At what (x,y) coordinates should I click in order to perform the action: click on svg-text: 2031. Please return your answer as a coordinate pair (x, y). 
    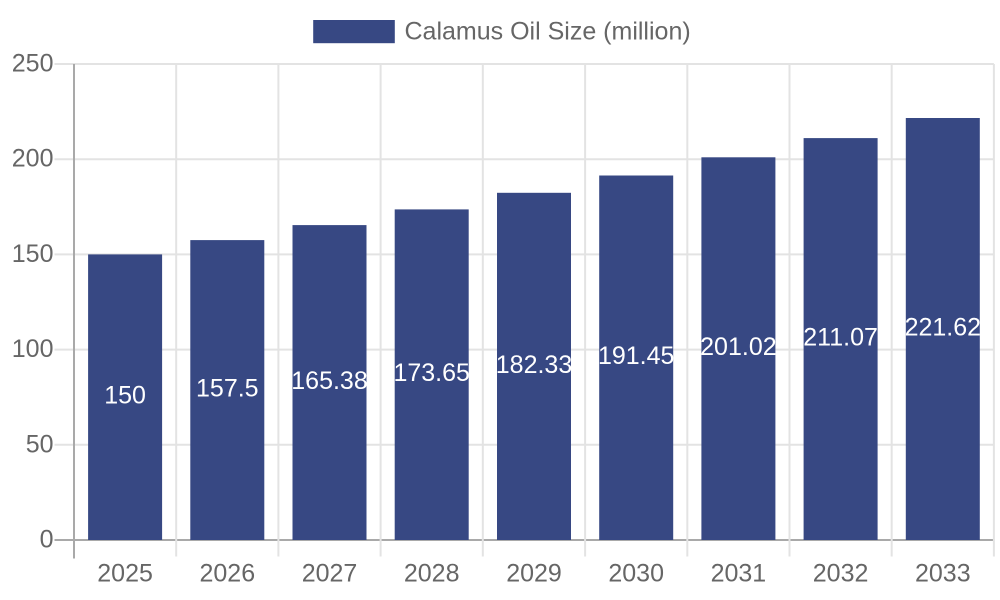
    Looking at the image, I should click on (739, 574).